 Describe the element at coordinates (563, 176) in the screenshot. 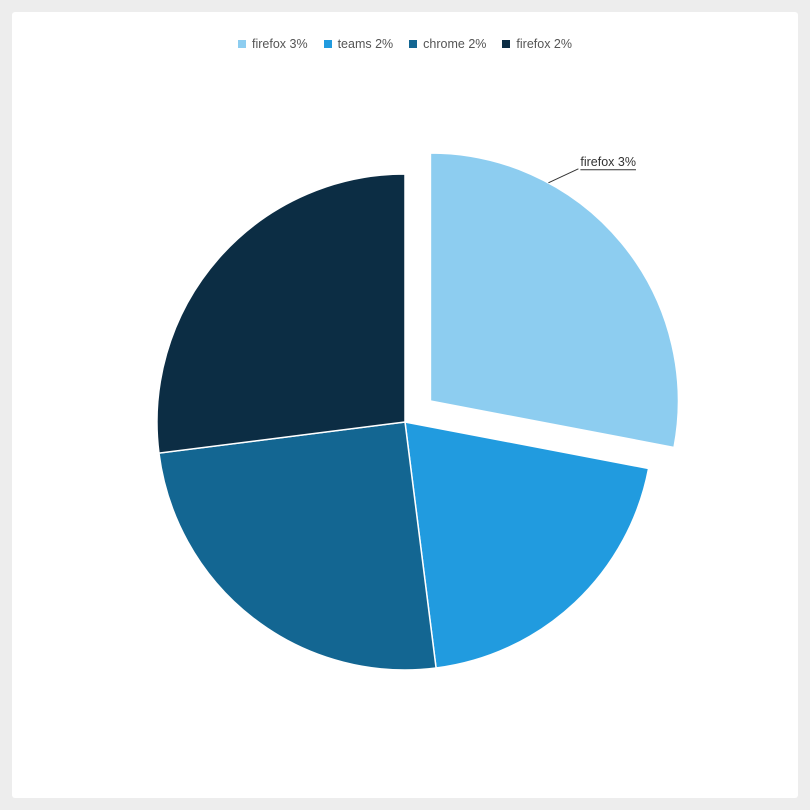

I see `callout-leader-line` at that location.